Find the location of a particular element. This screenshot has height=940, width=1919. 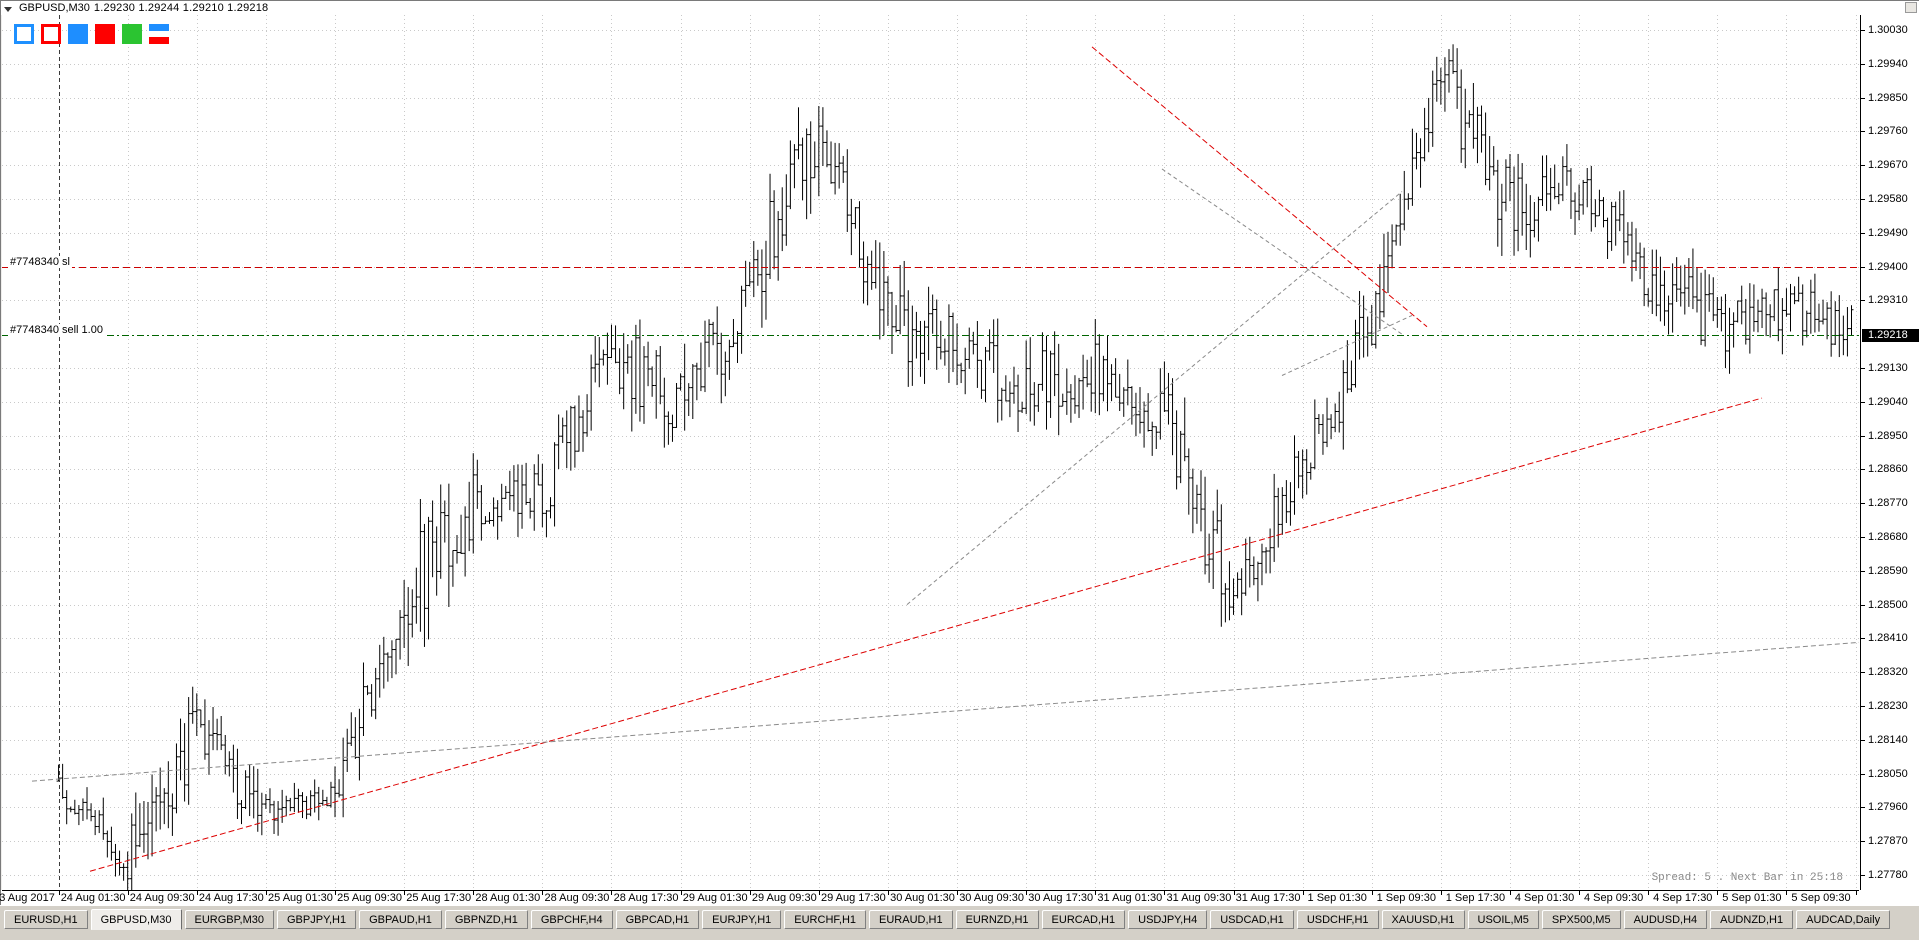

sell-line-label: #7748340 sell 1.00 is located at coordinates (56, 329).